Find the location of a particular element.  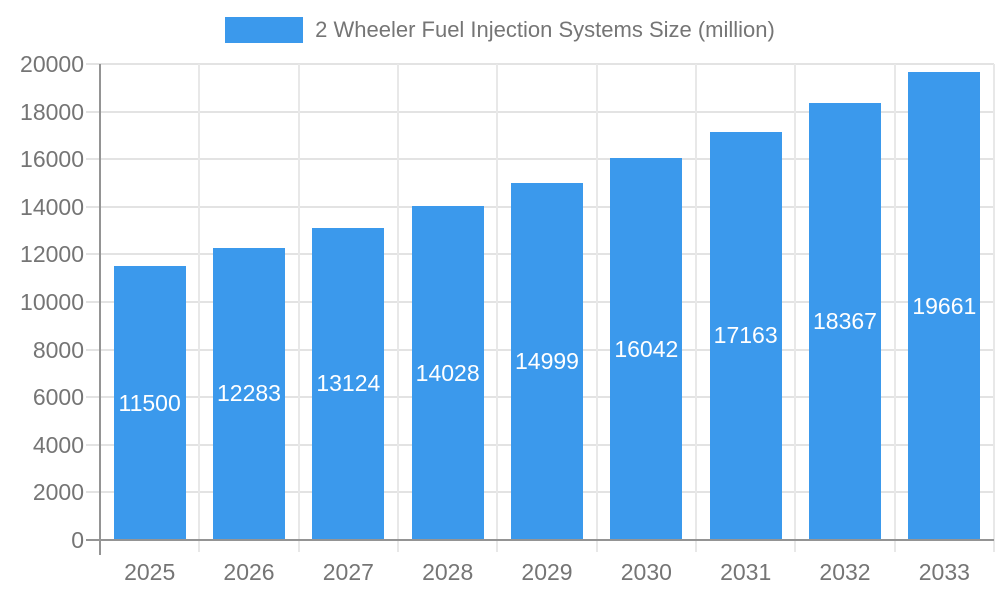

bar-2028: 14028 is located at coordinates (447, 373).